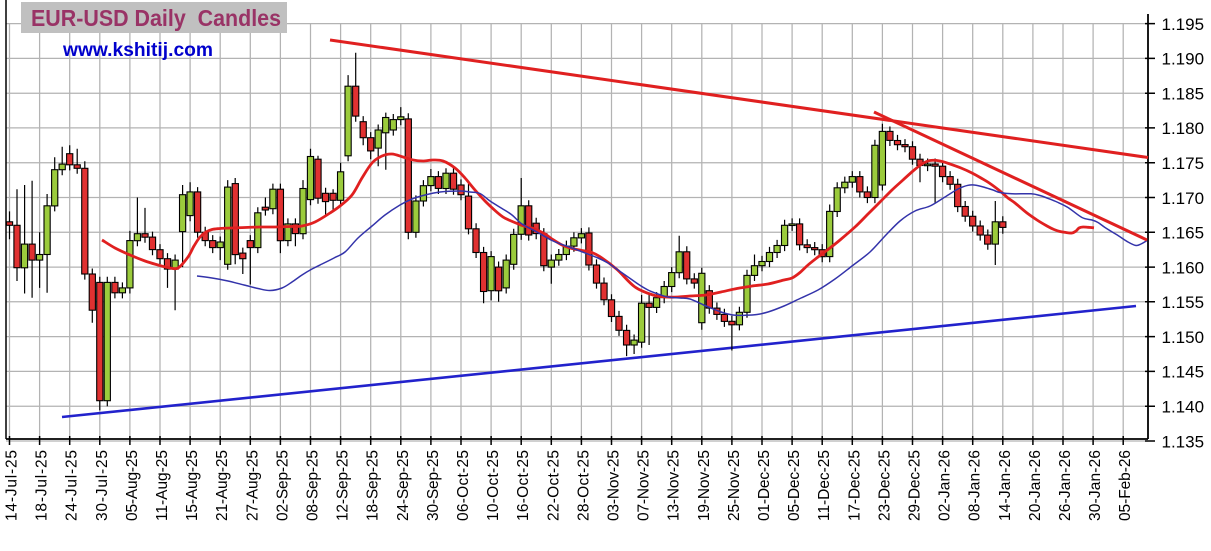 The height and width of the screenshot is (551, 1211). I want to click on svg-text: 02-Jan-26, so click(945, 485).